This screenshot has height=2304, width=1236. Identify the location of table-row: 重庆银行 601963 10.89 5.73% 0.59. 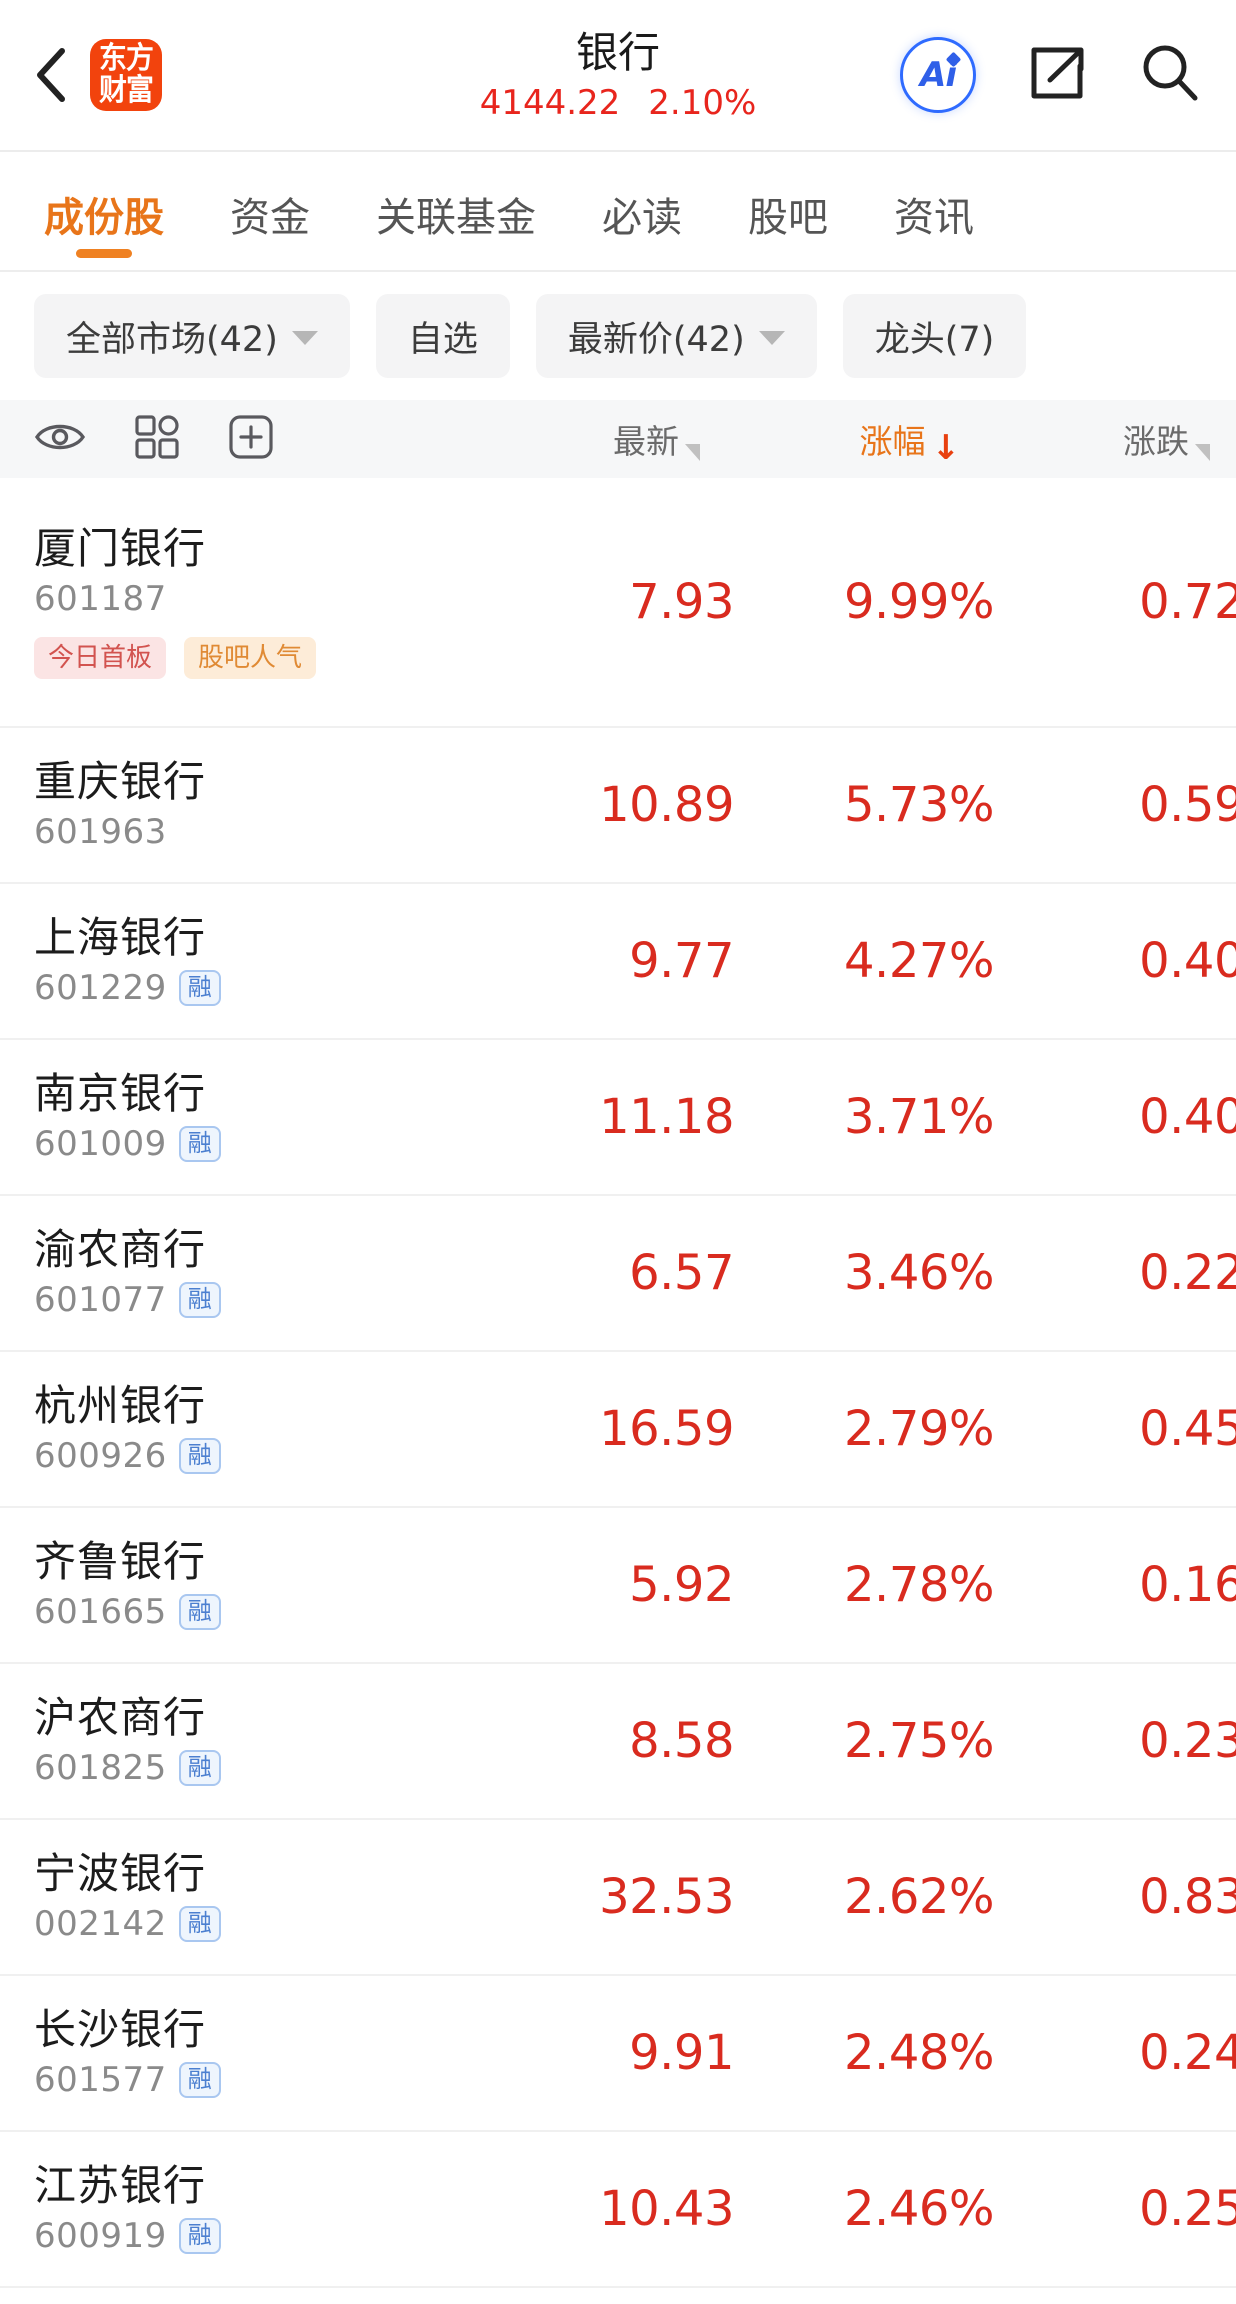
(618, 806).